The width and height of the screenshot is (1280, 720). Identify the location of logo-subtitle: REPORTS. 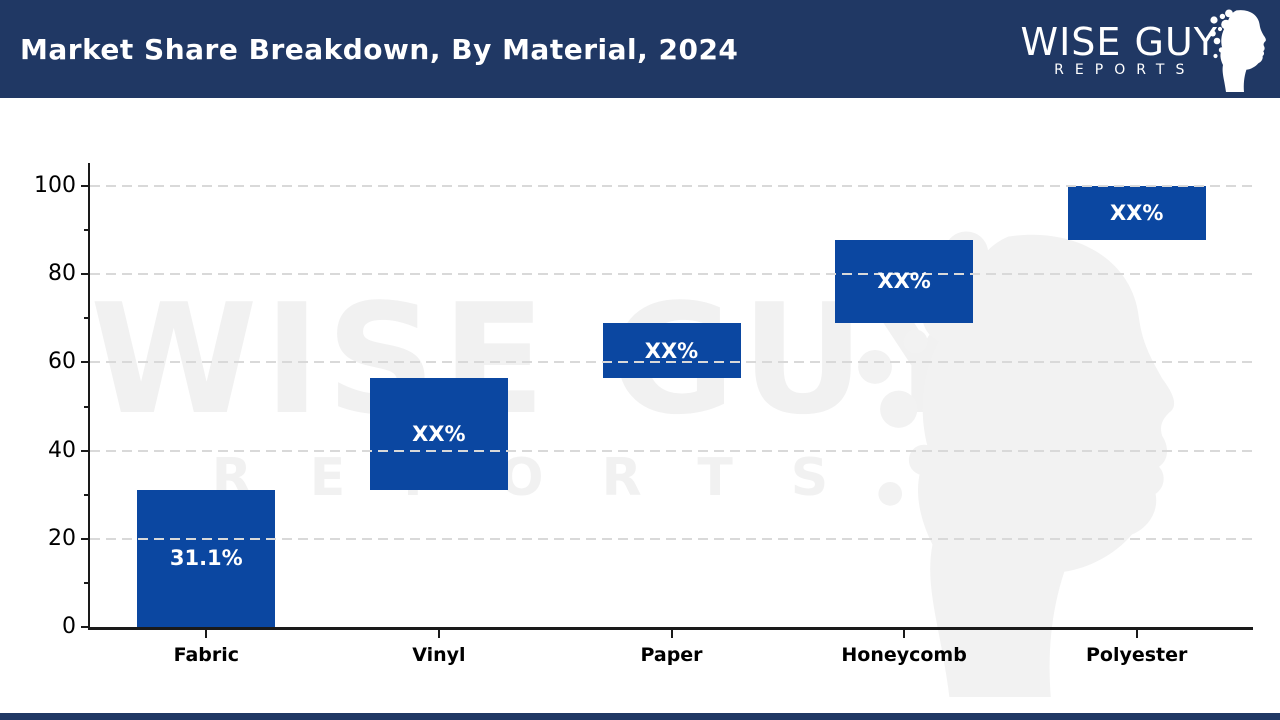
(1125, 69).